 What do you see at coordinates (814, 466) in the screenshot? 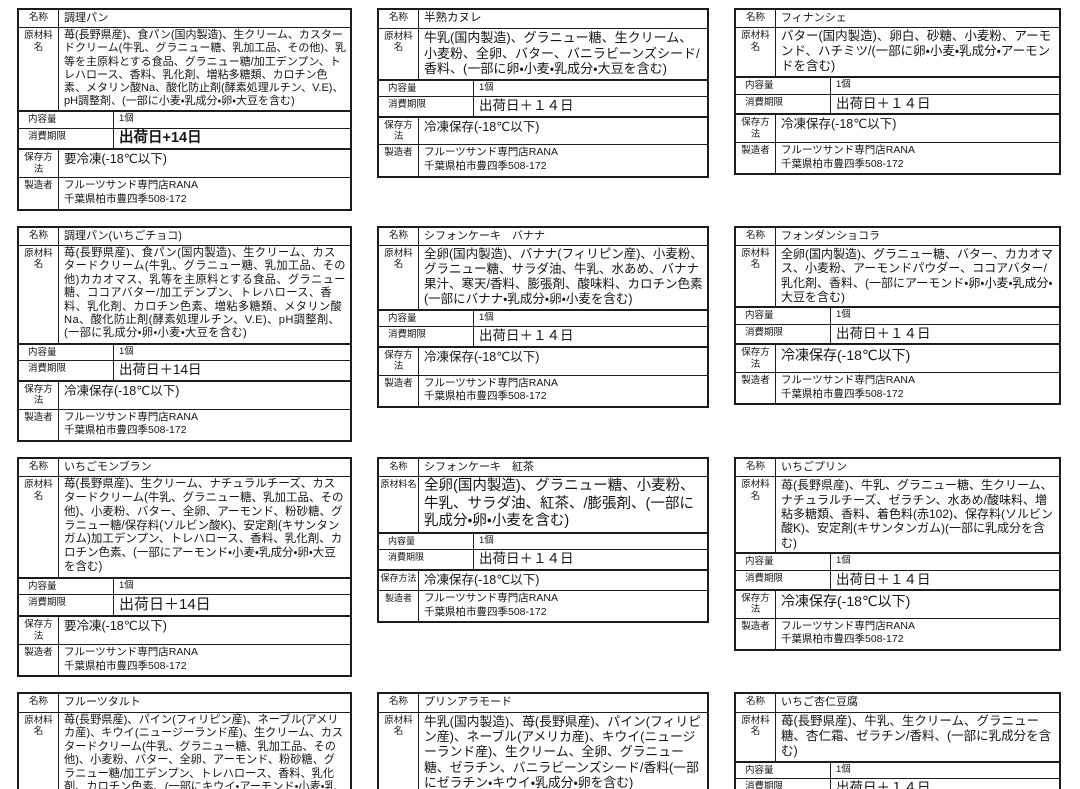
I see `product-name: いちごプリン` at bounding box center [814, 466].